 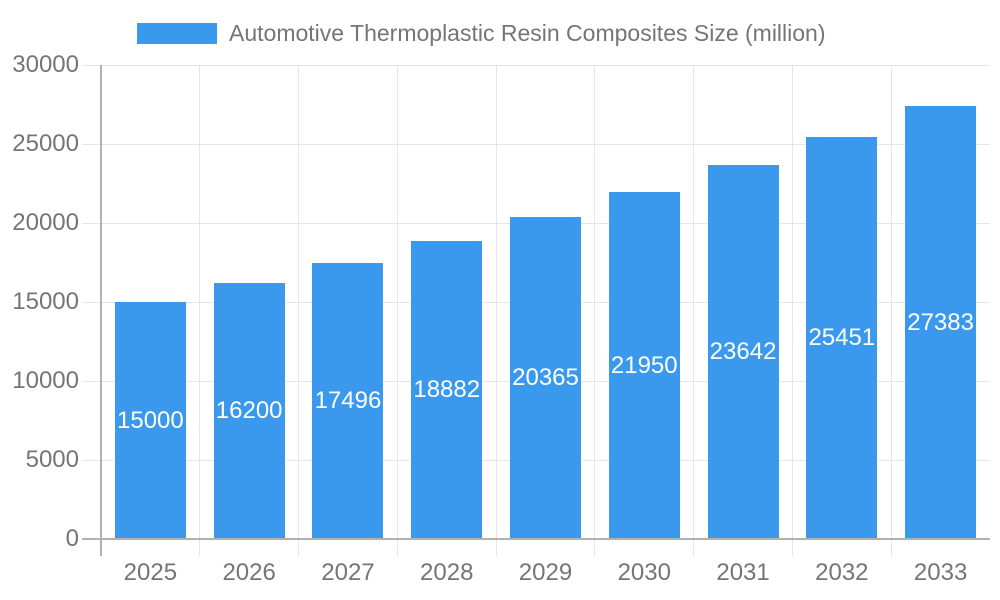 I want to click on y-axis-tick-label: 30000, so click(x=45, y=64).